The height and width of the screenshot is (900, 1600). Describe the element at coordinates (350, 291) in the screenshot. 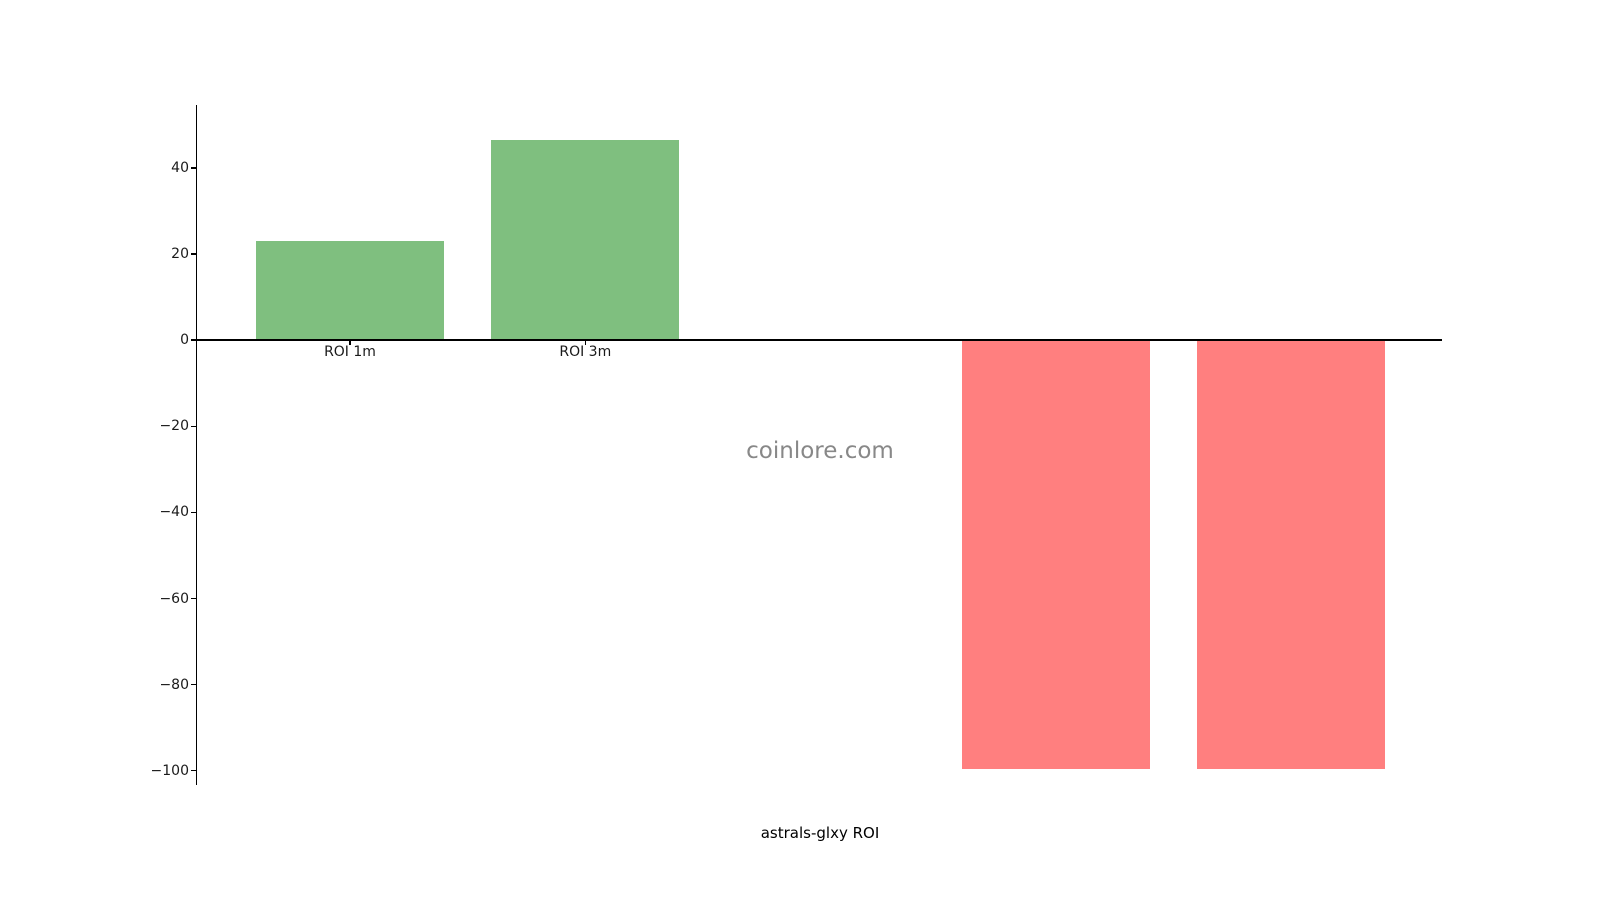

I see `bar-roi-1m` at that location.